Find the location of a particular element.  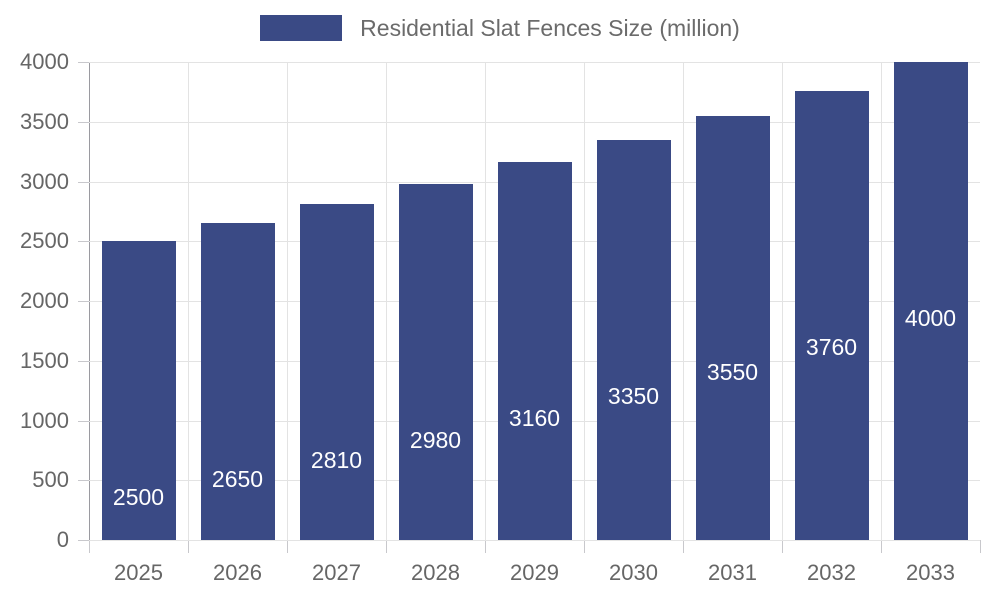

x-tick-label: 2027 is located at coordinates (336, 572).